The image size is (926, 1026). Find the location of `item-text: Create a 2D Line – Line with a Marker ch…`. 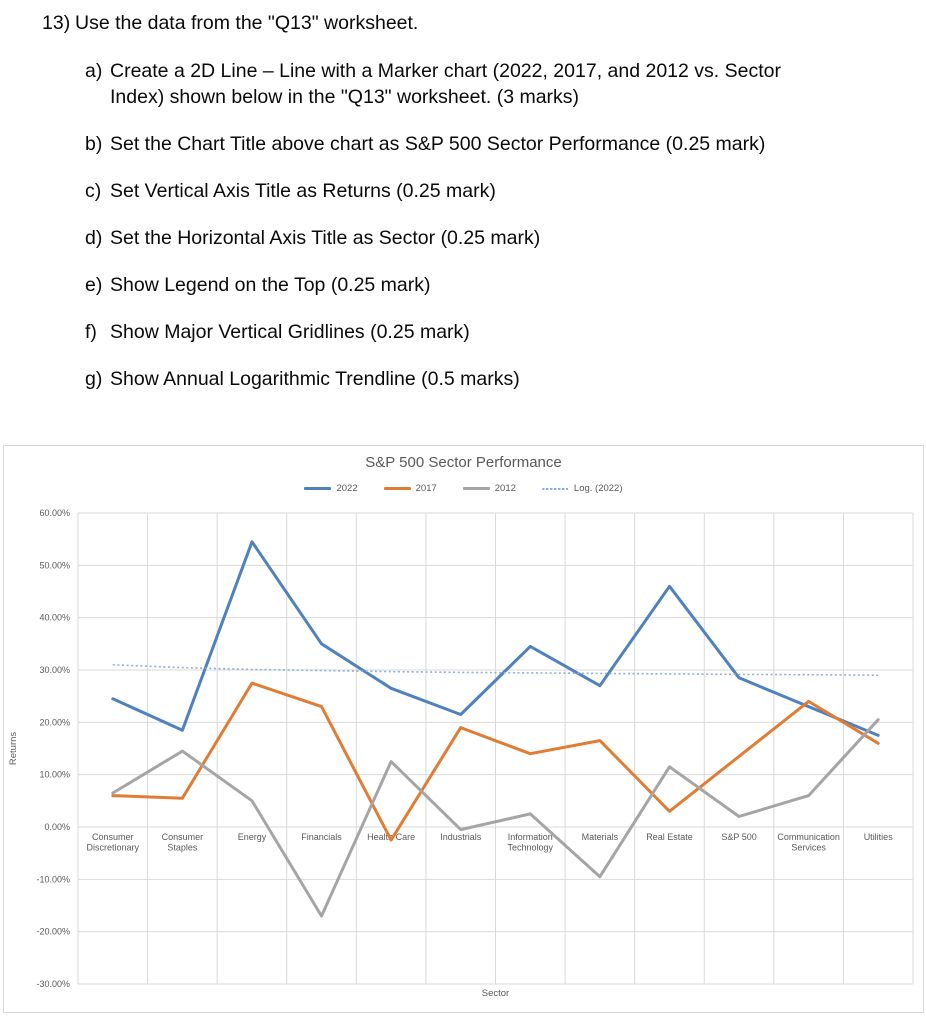

item-text: Create a 2D Line – Line with a Marker ch… is located at coordinates (445, 84).